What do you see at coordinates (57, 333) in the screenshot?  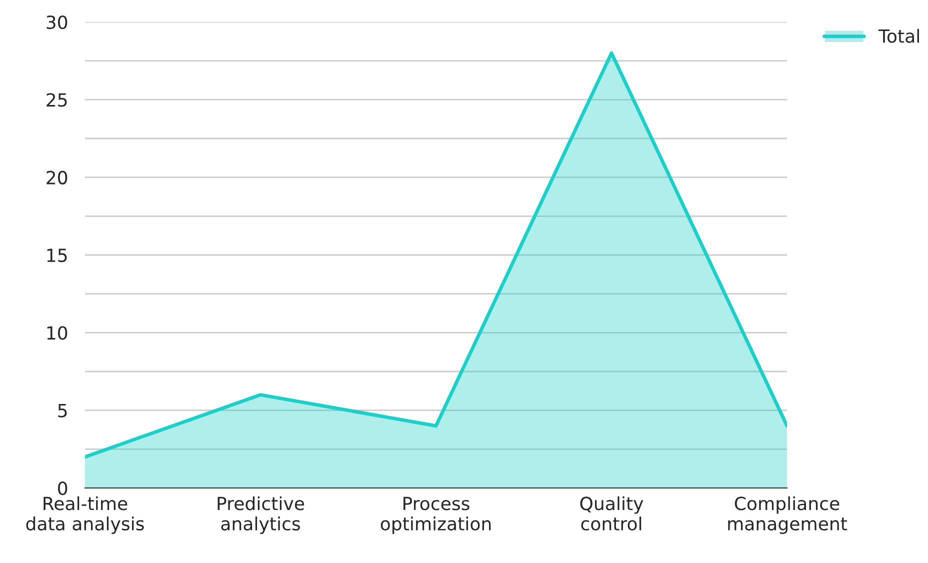 I see `y-tick-label: 10` at bounding box center [57, 333].